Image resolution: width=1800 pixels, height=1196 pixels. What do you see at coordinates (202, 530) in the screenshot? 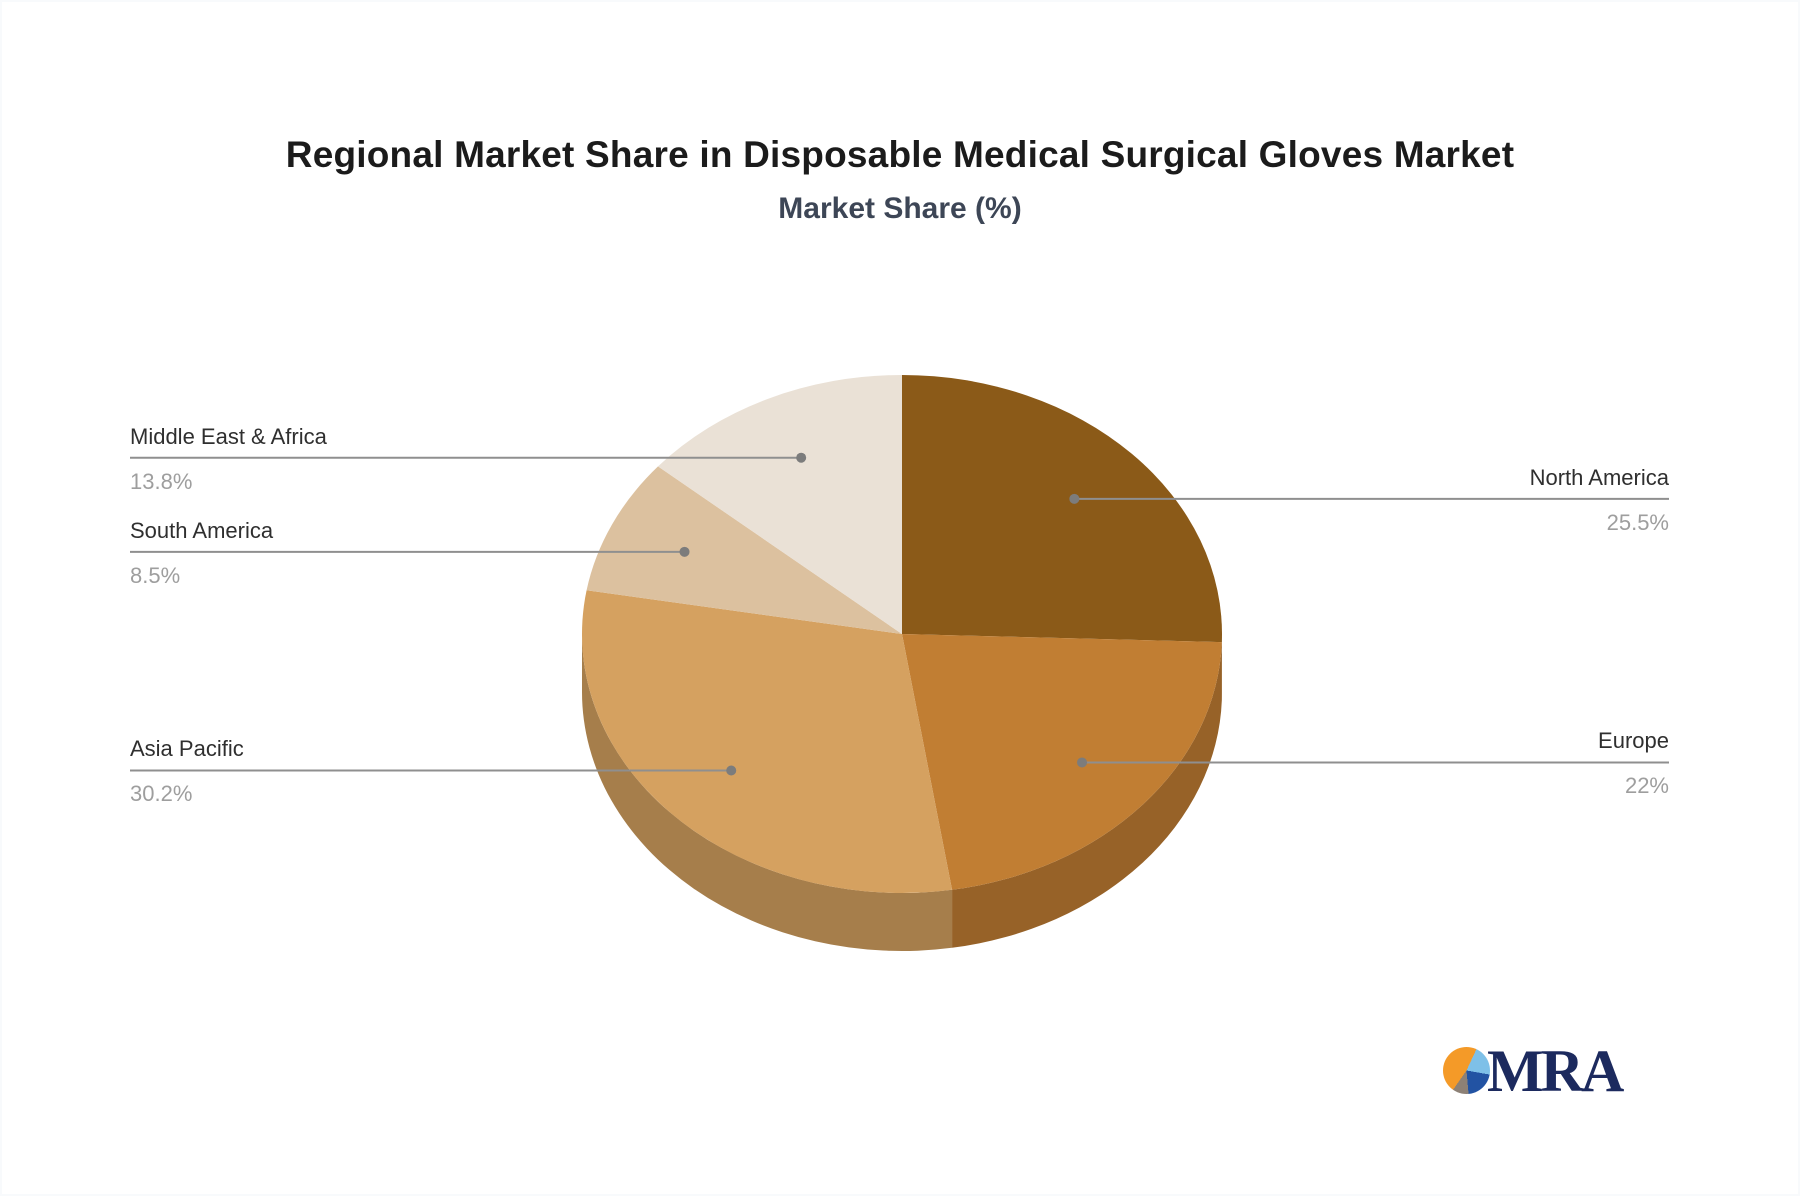
I see `callout-south-america-label: South America` at bounding box center [202, 530].